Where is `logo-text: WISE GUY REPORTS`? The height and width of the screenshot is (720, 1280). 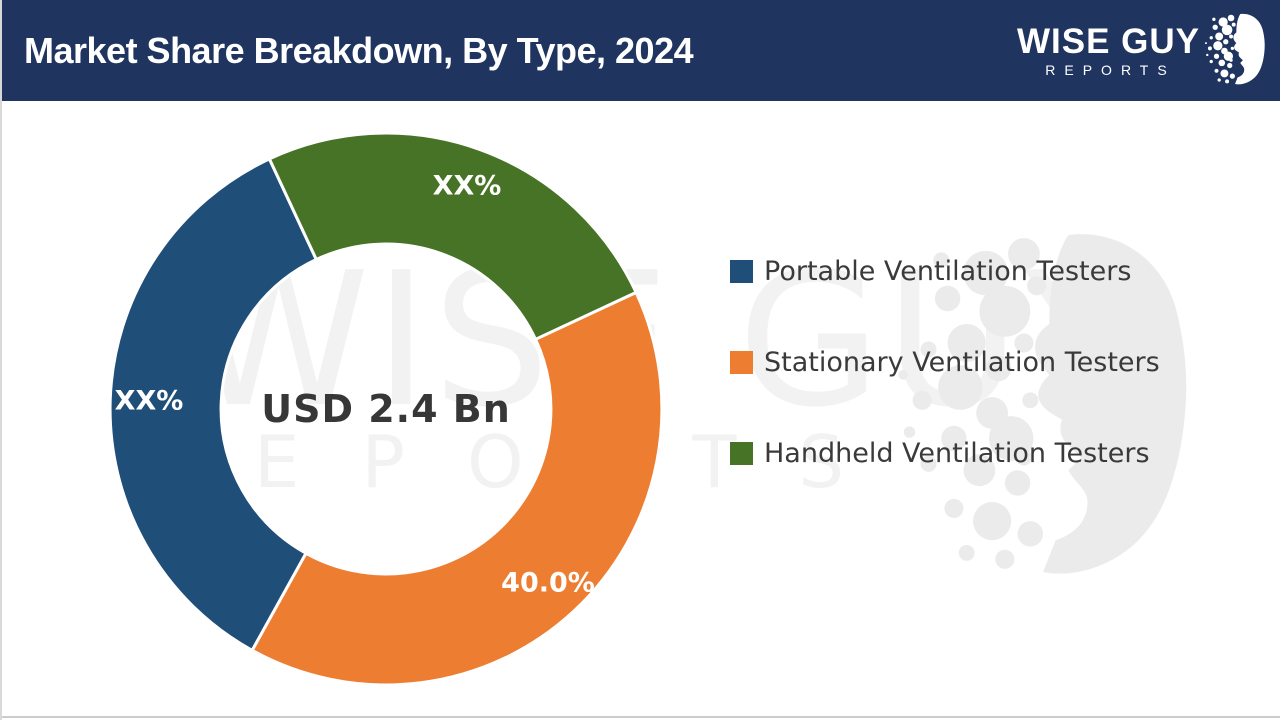 logo-text: WISE GUY REPORTS is located at coordinates (1108, 50).